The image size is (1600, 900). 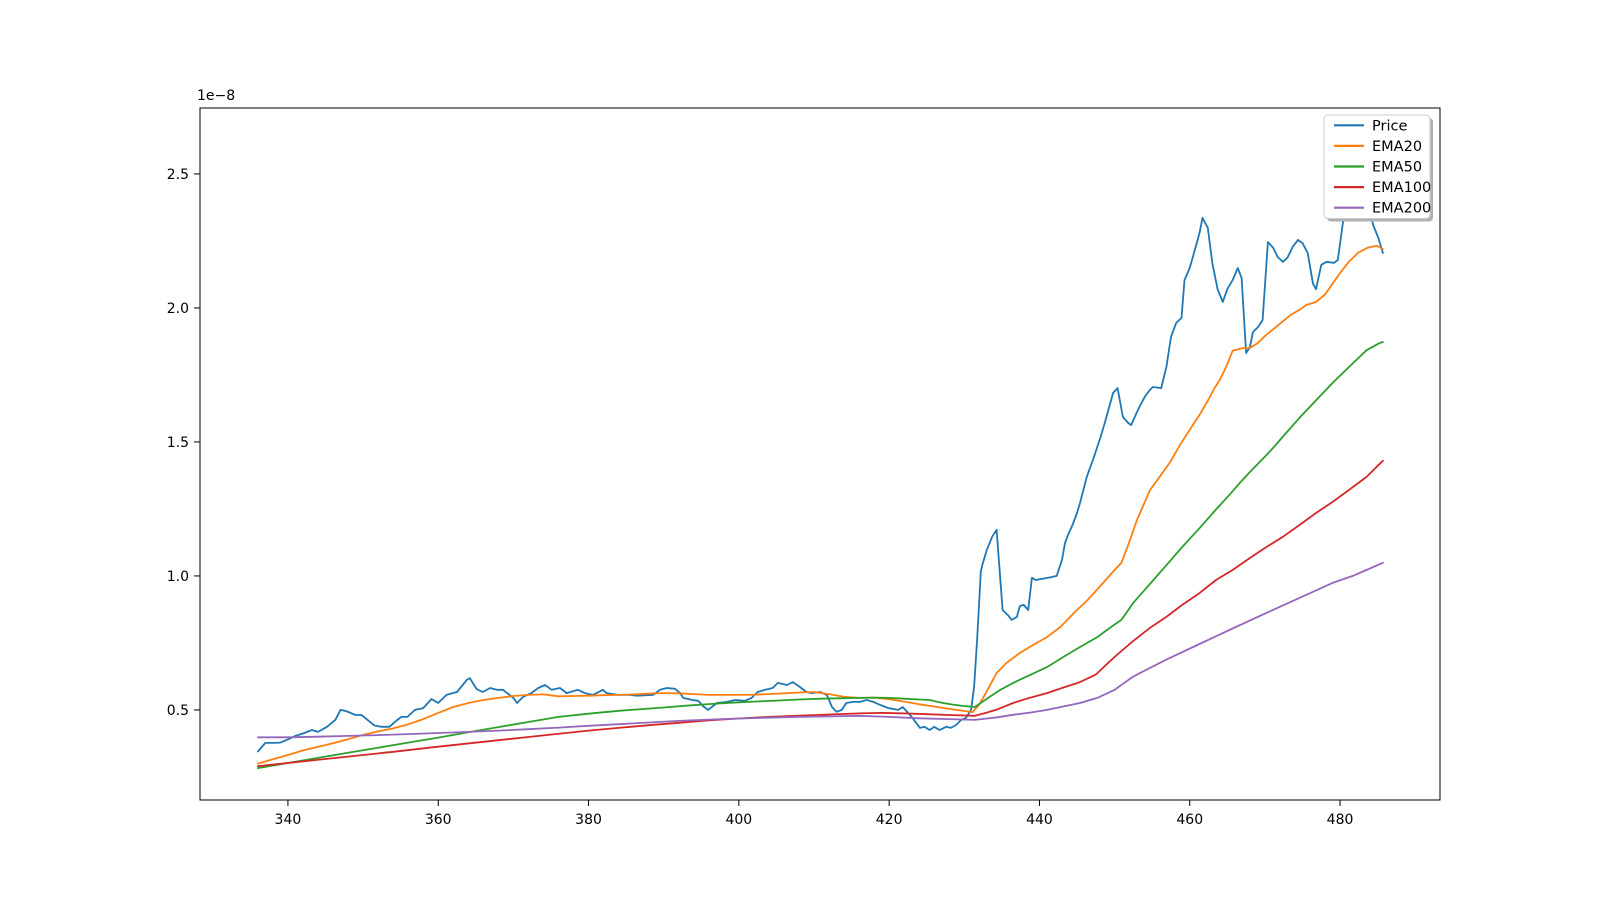 What do you see at coordinates (1397, 147) in the screenshot?
I see `legend-label-ema20: EMA20` at bounding box center [1397, 147].